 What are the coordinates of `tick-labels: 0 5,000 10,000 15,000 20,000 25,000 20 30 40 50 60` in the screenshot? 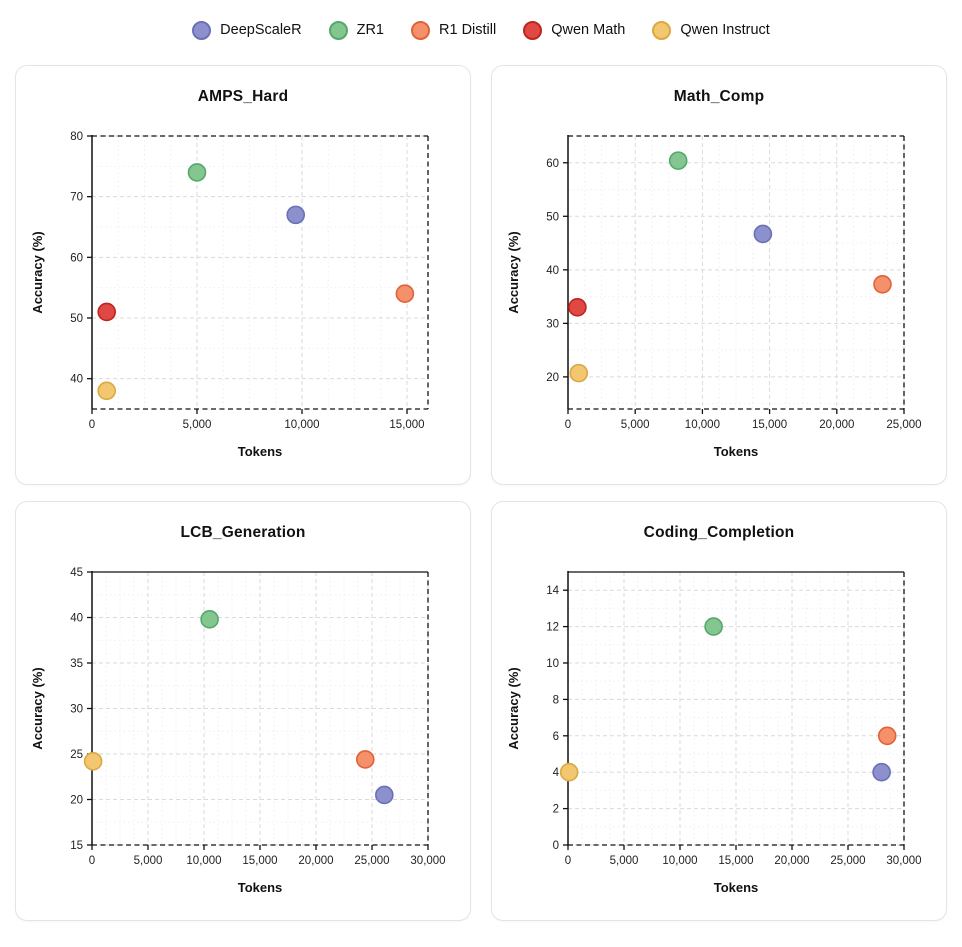 It's located at (733, 294).